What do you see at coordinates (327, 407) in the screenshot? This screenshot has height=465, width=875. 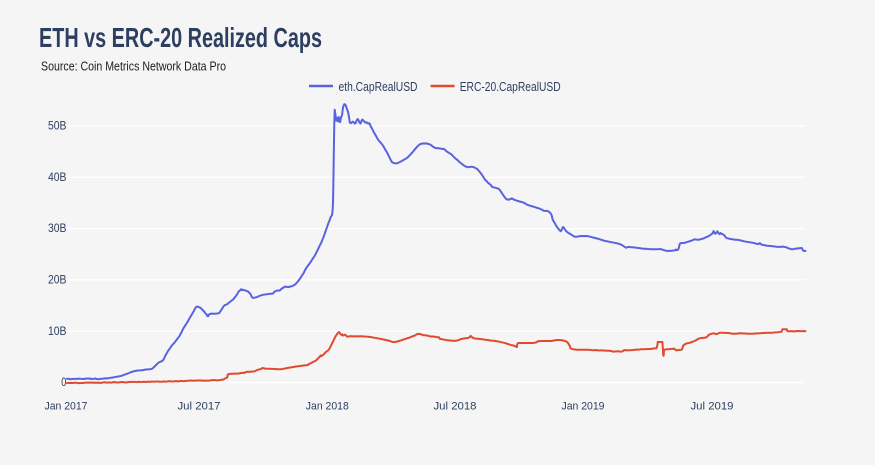 I see `svg-text: Jan 2018` at bounding box center [327, 407].